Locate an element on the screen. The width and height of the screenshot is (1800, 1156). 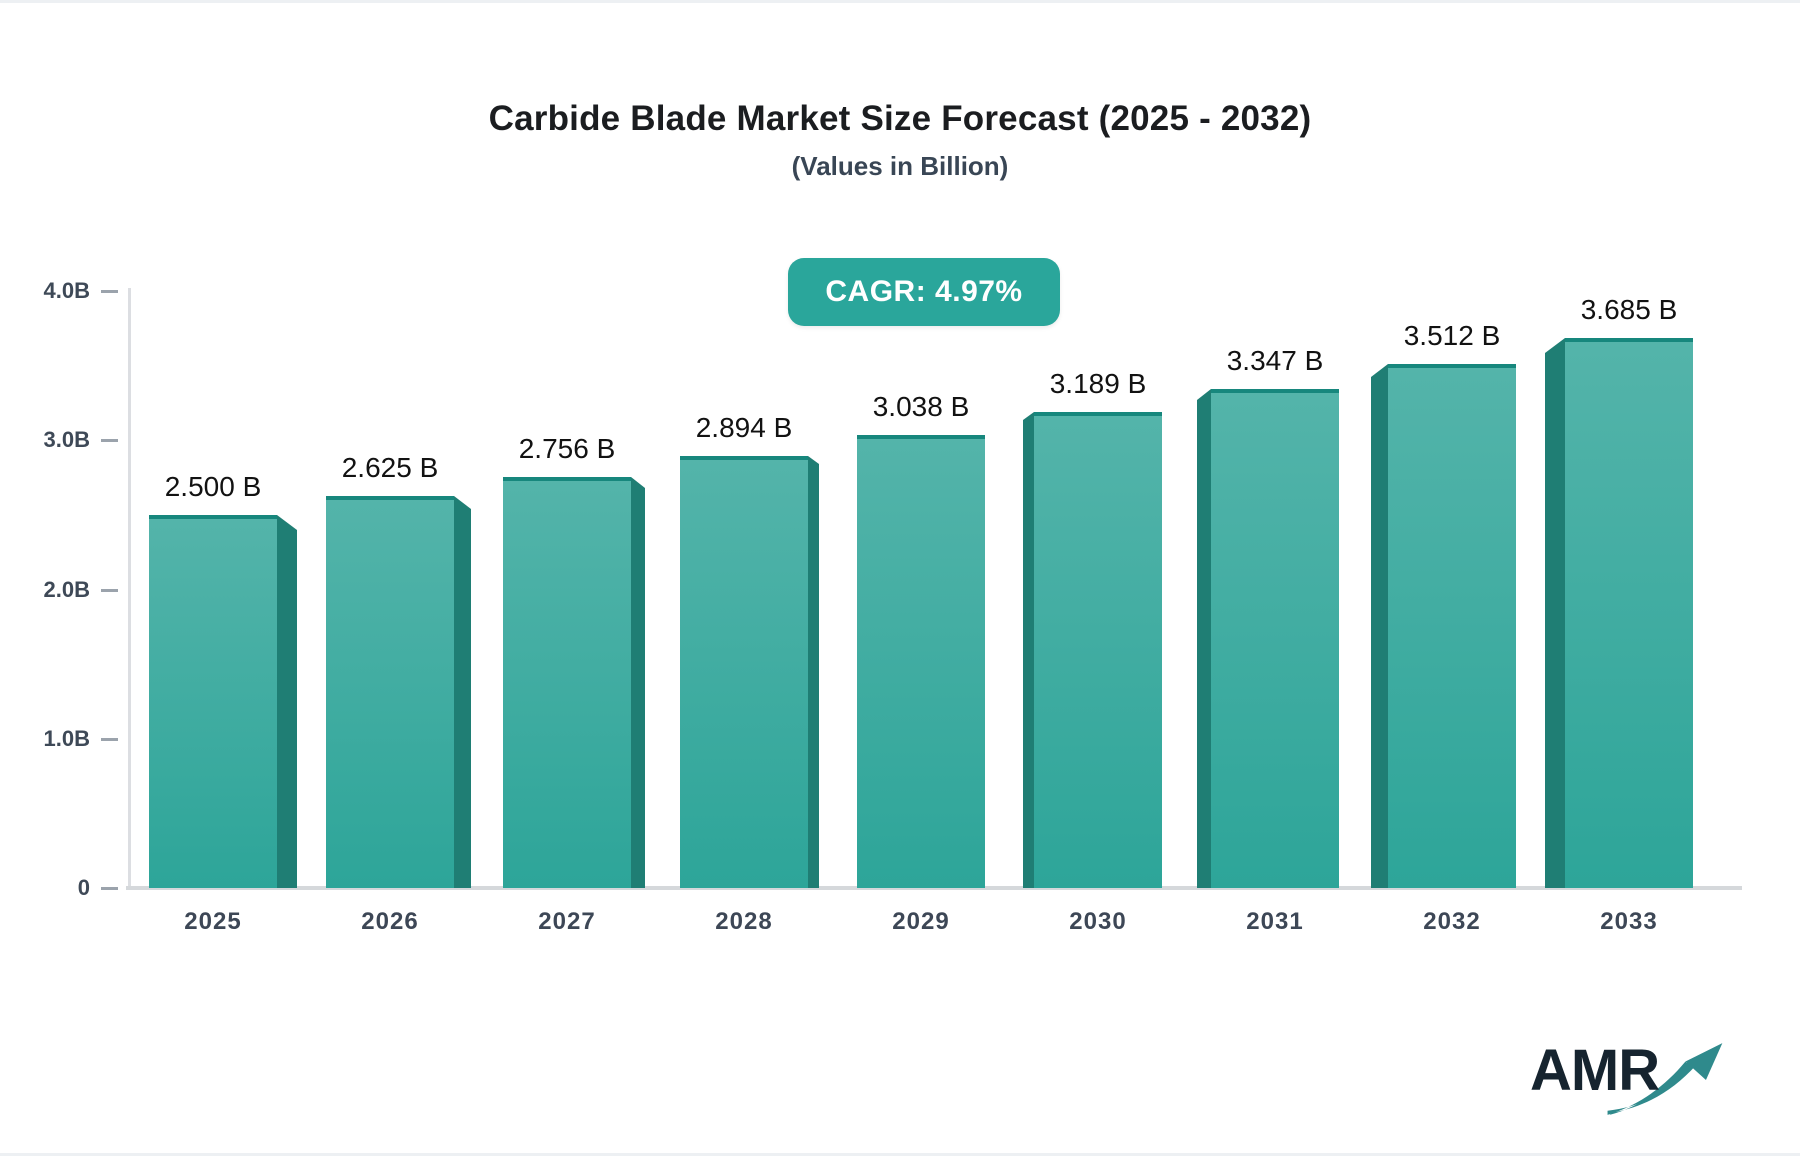
y-tick-label: 3.0B is located at coordinates (66, 439).